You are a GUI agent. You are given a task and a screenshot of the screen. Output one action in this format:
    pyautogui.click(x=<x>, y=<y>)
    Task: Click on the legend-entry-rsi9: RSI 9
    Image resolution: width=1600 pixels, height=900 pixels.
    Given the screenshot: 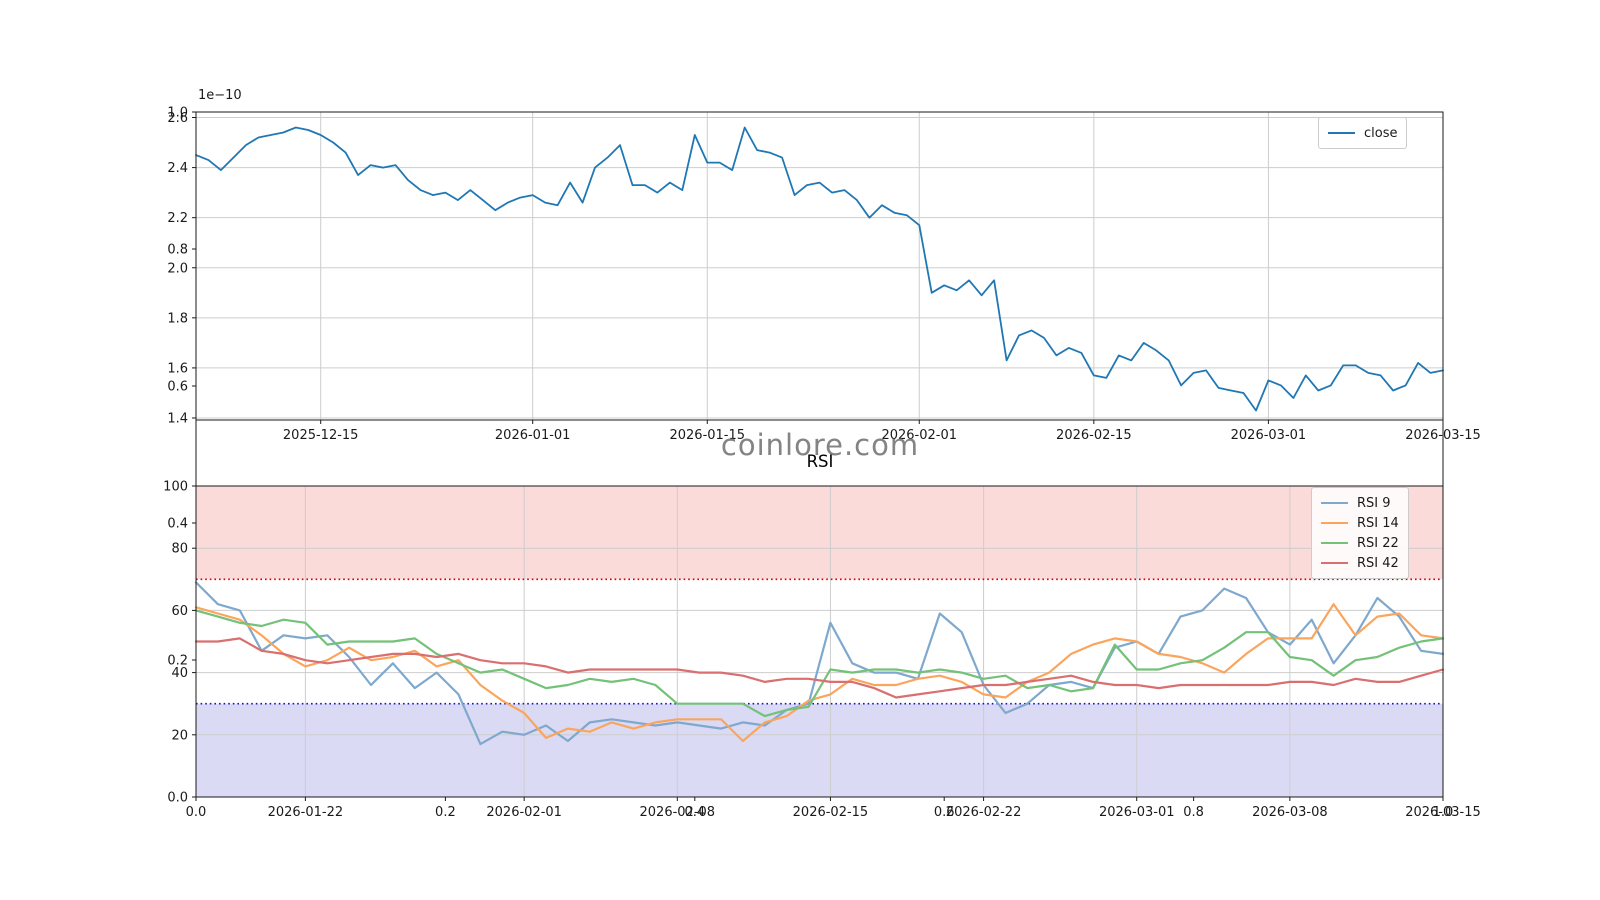 What is the action you would take?
    pyautogui.click(x=1360, y=503)
    